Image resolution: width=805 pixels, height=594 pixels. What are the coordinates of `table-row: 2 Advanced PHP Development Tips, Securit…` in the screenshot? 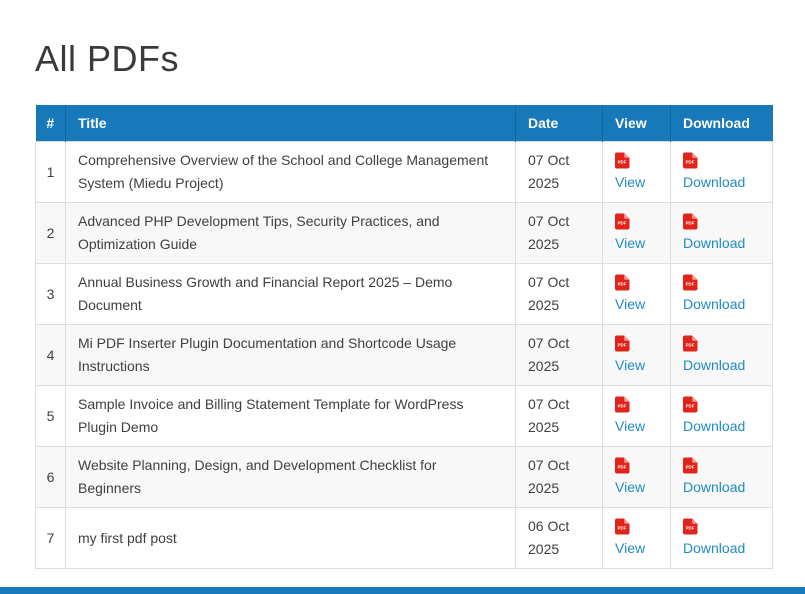 It's located at (404, 233).